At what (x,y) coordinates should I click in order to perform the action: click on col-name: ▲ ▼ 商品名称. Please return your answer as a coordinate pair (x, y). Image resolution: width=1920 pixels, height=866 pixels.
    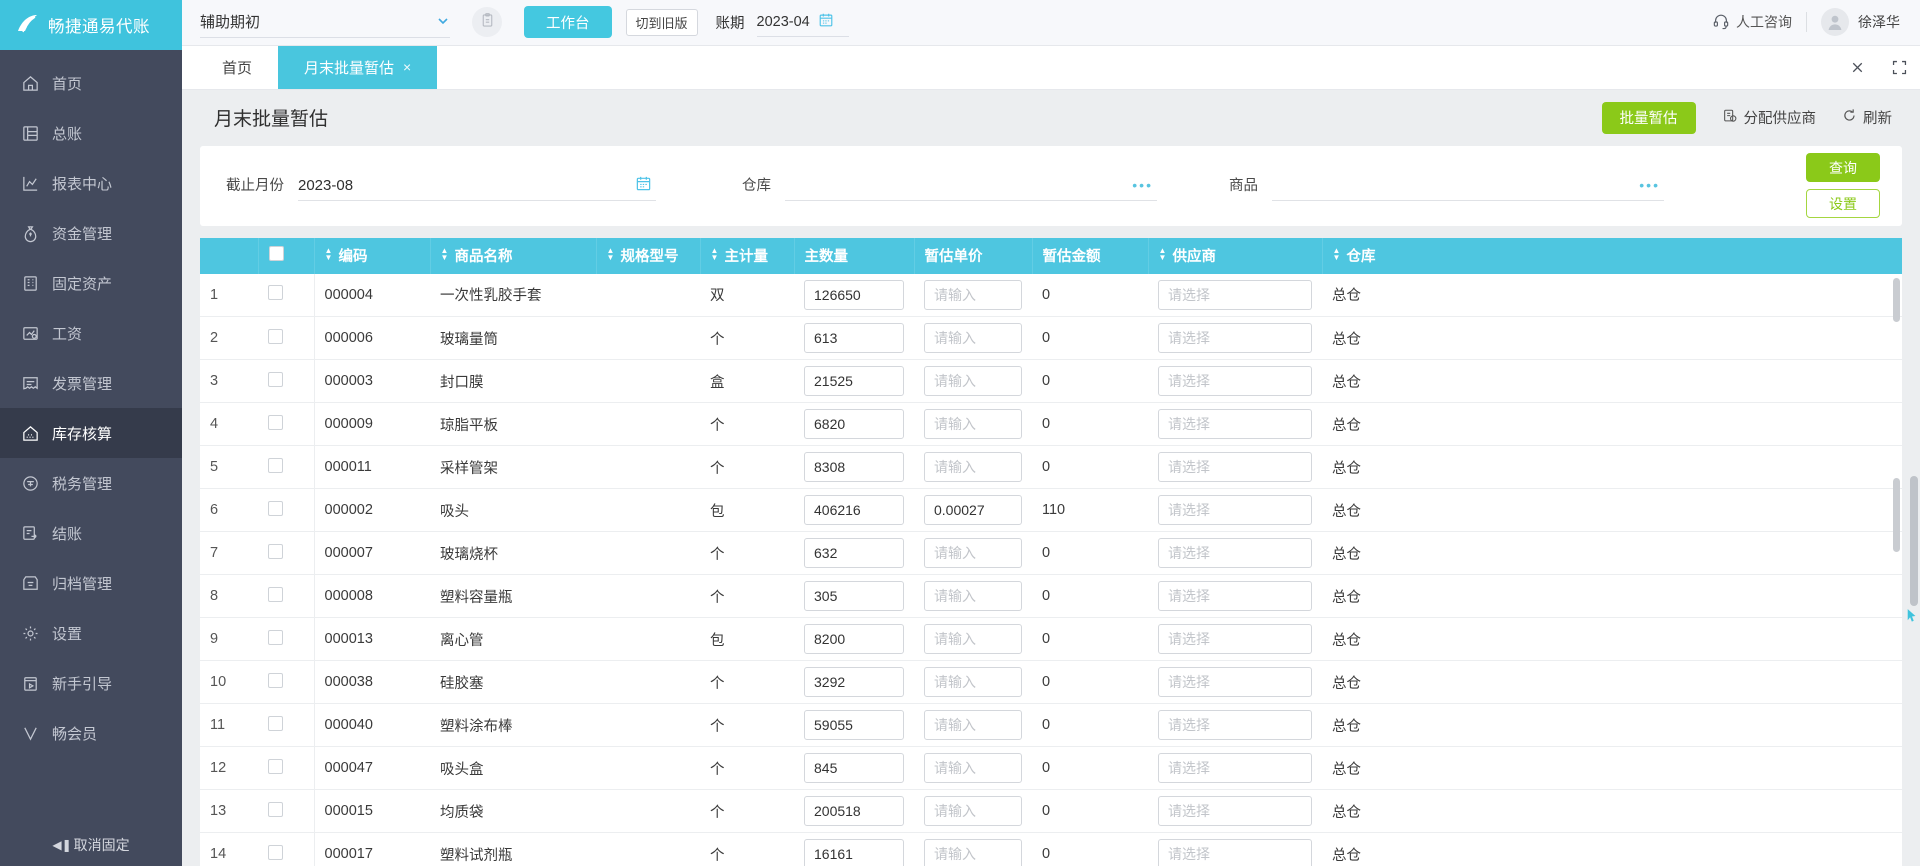
    Looking at the image, I should click on (513, 255).